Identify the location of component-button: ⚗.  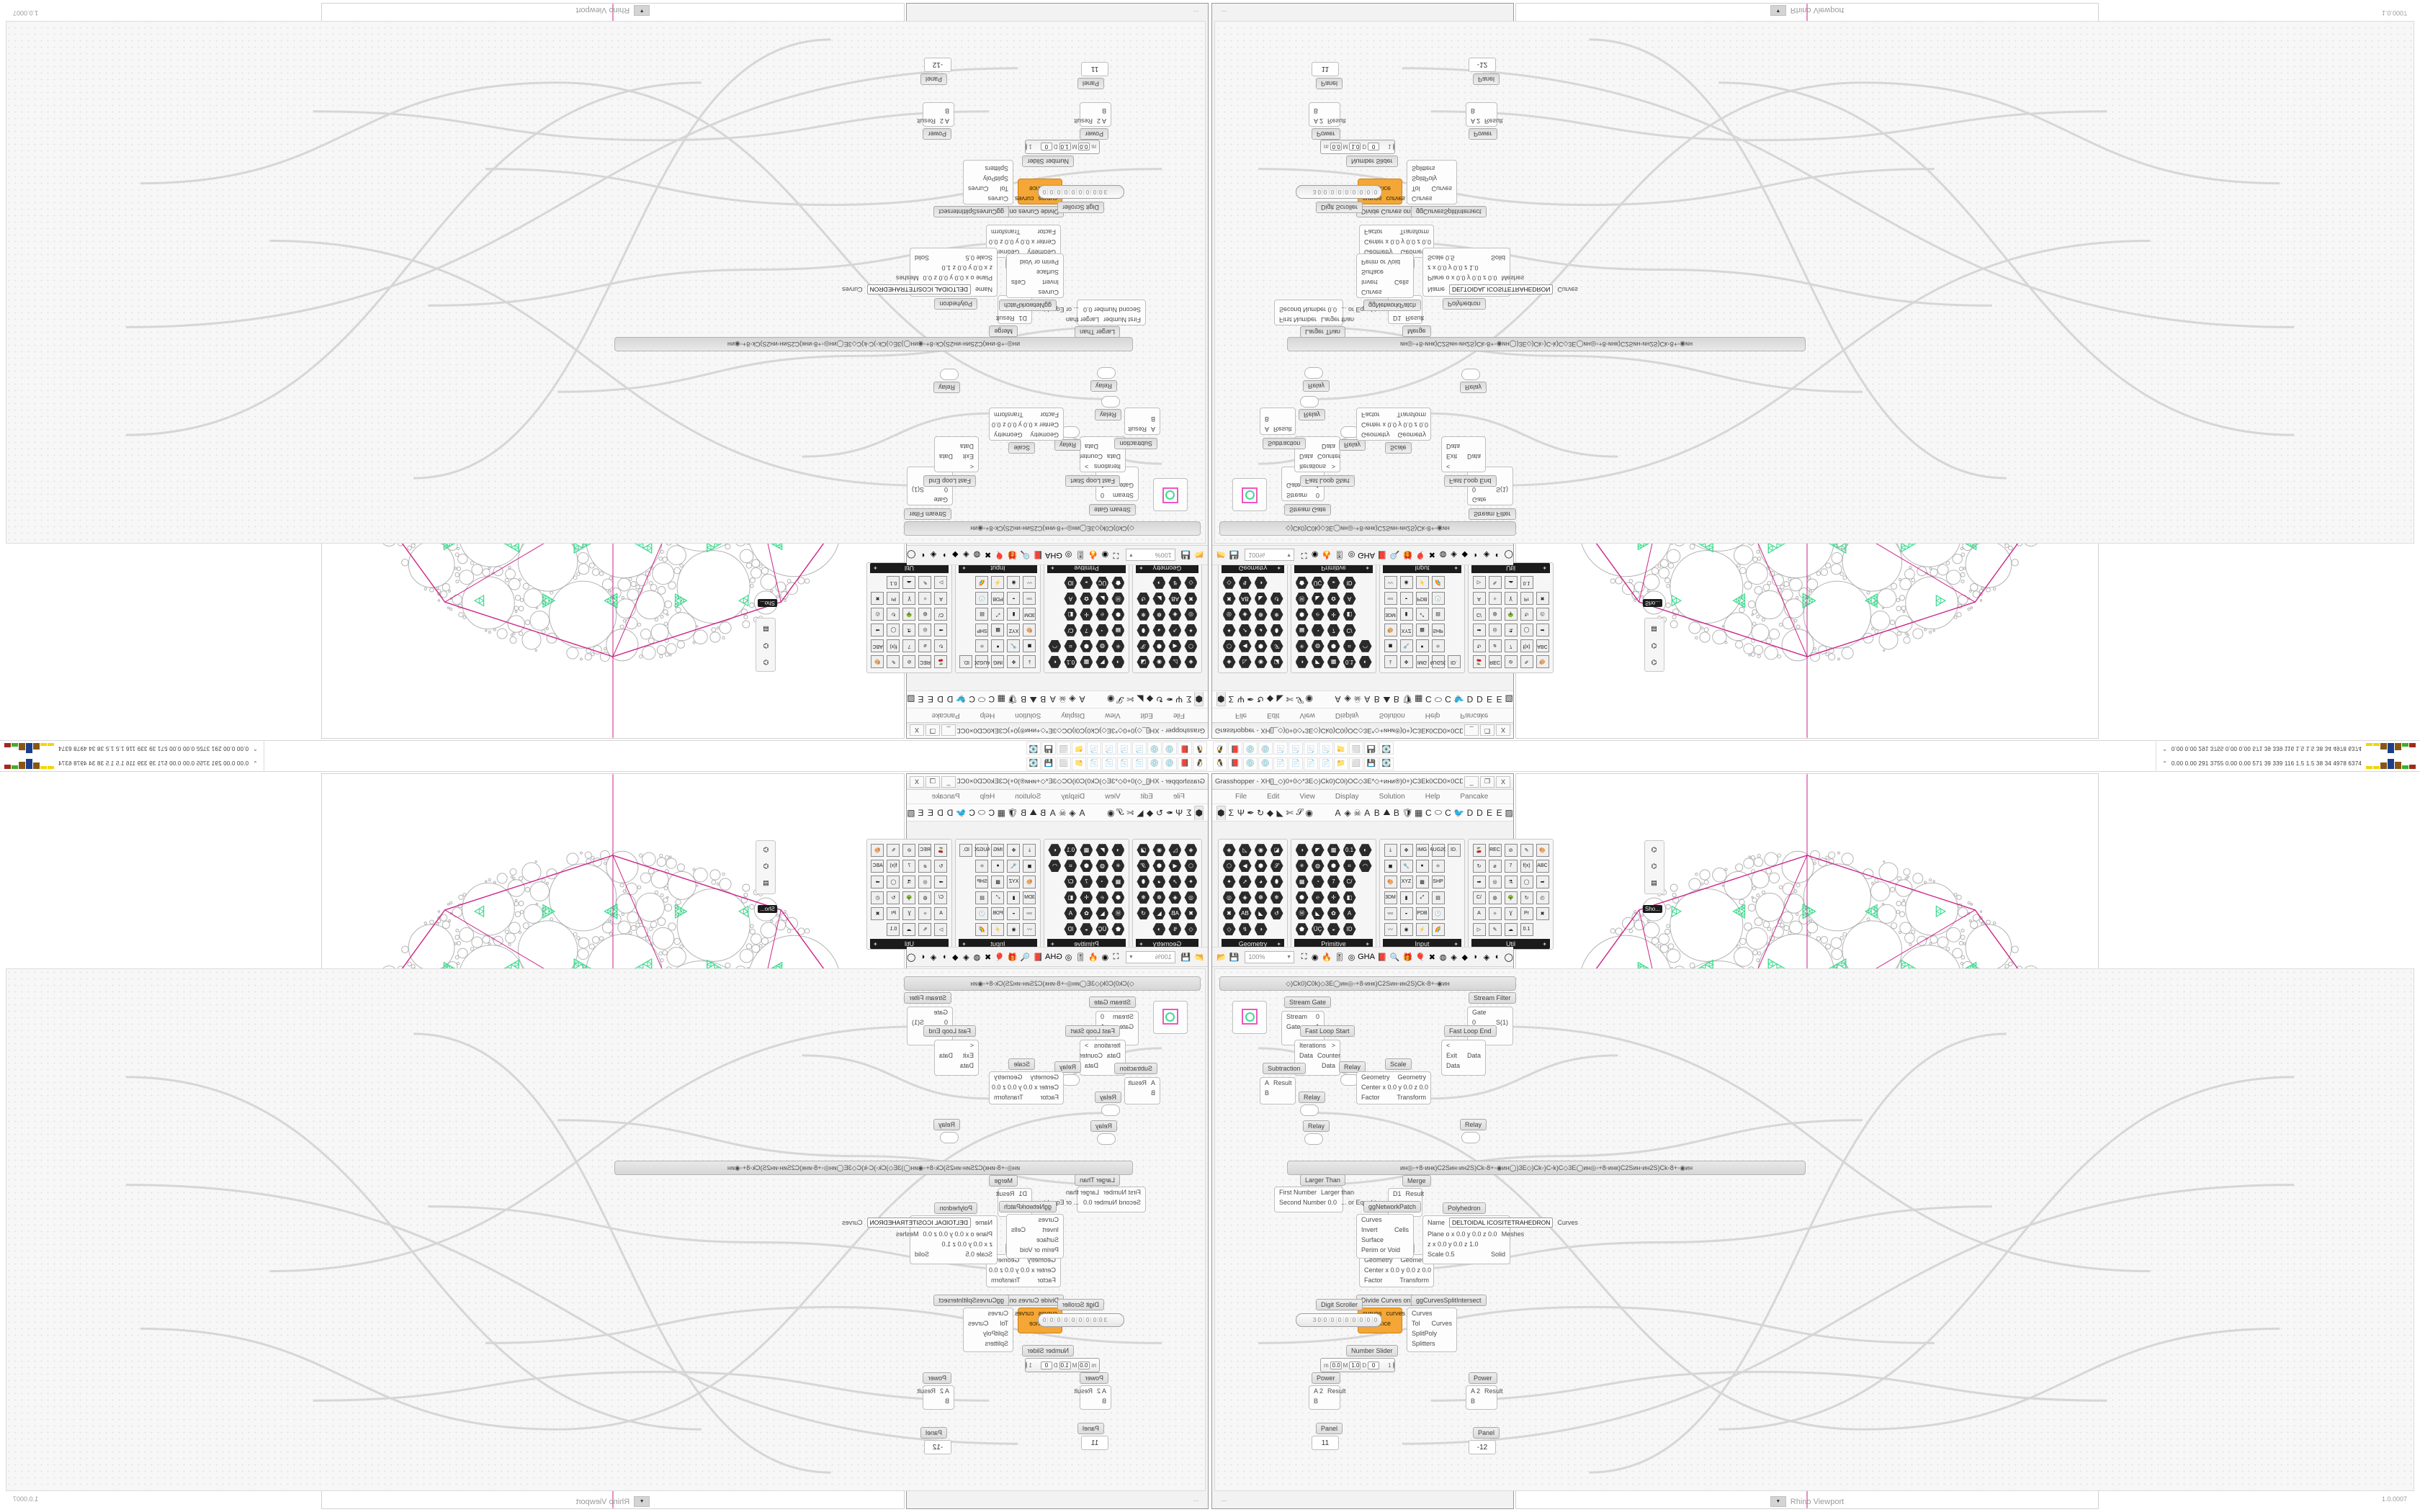
(1510, 881).